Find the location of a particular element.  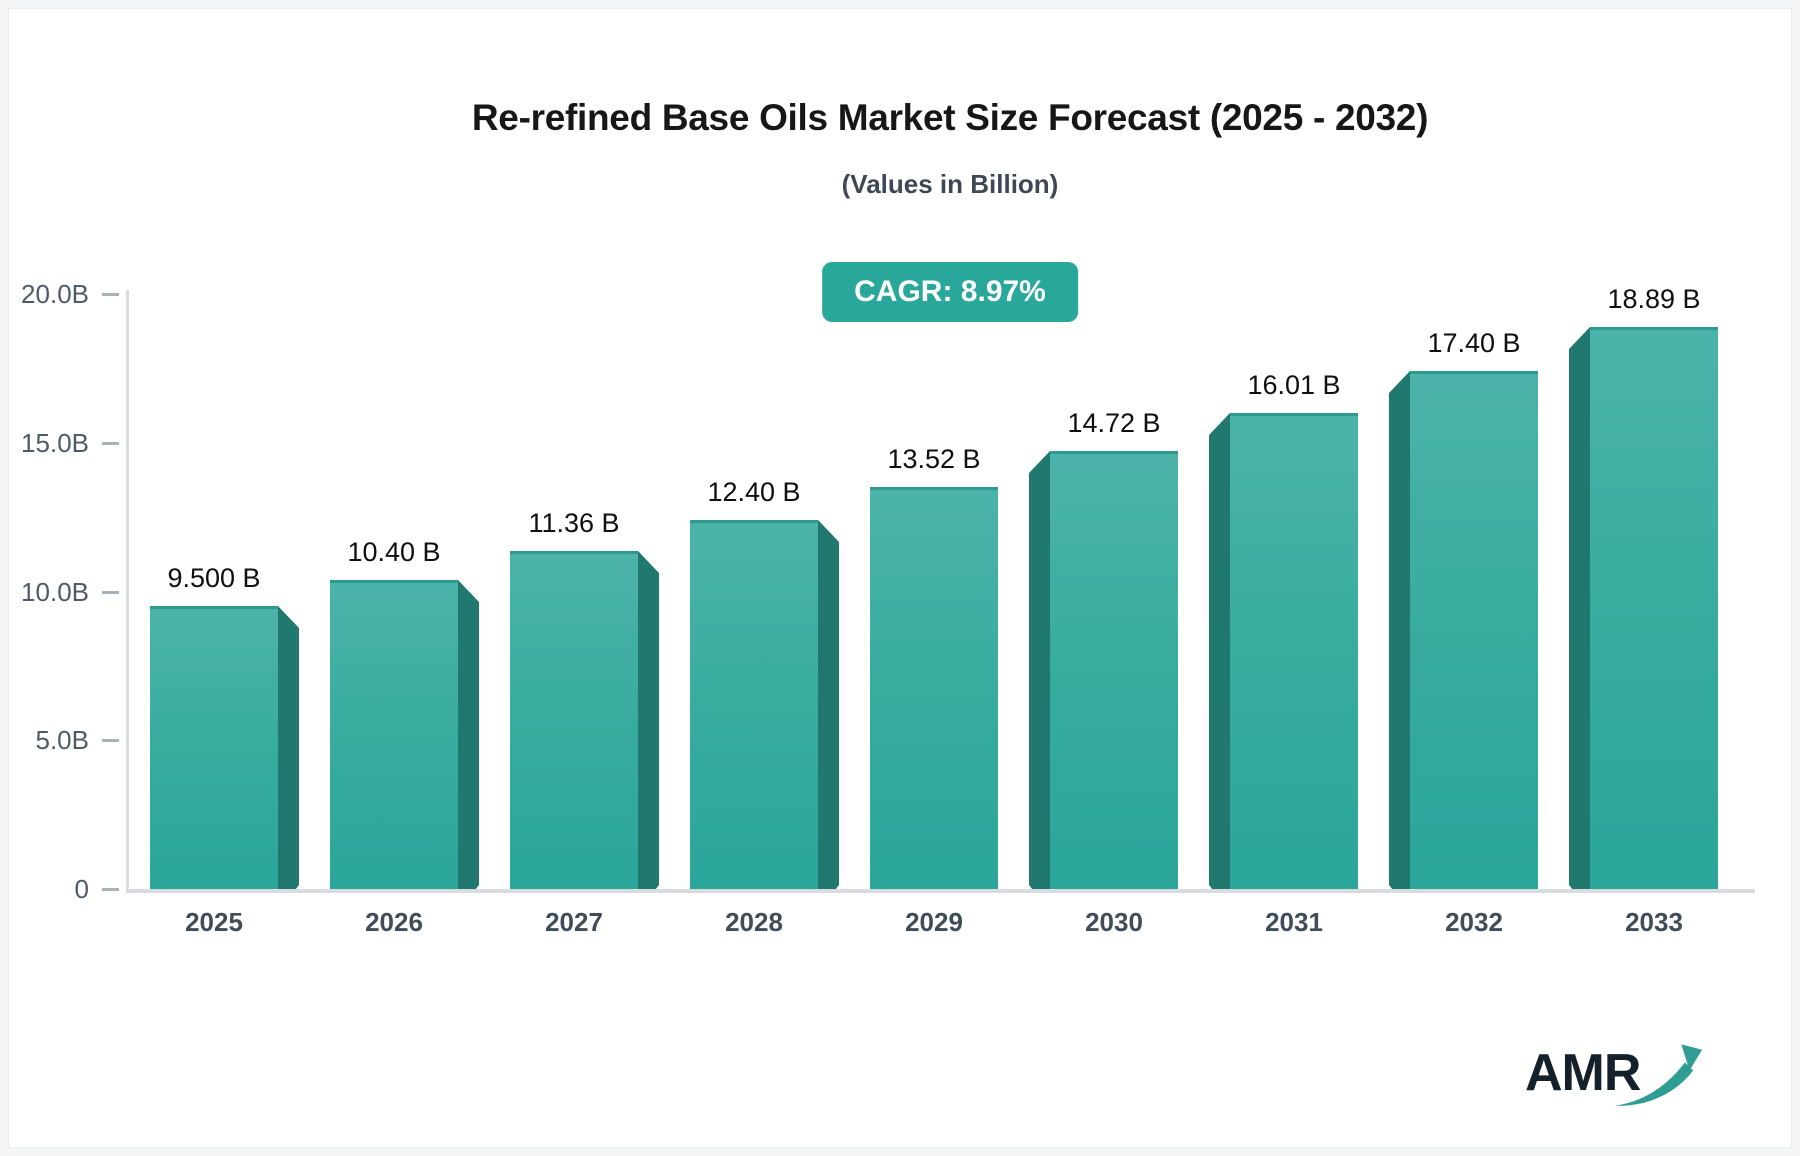

chart-subtitle: (Values in Billion) is located at coordinates (950, 184).